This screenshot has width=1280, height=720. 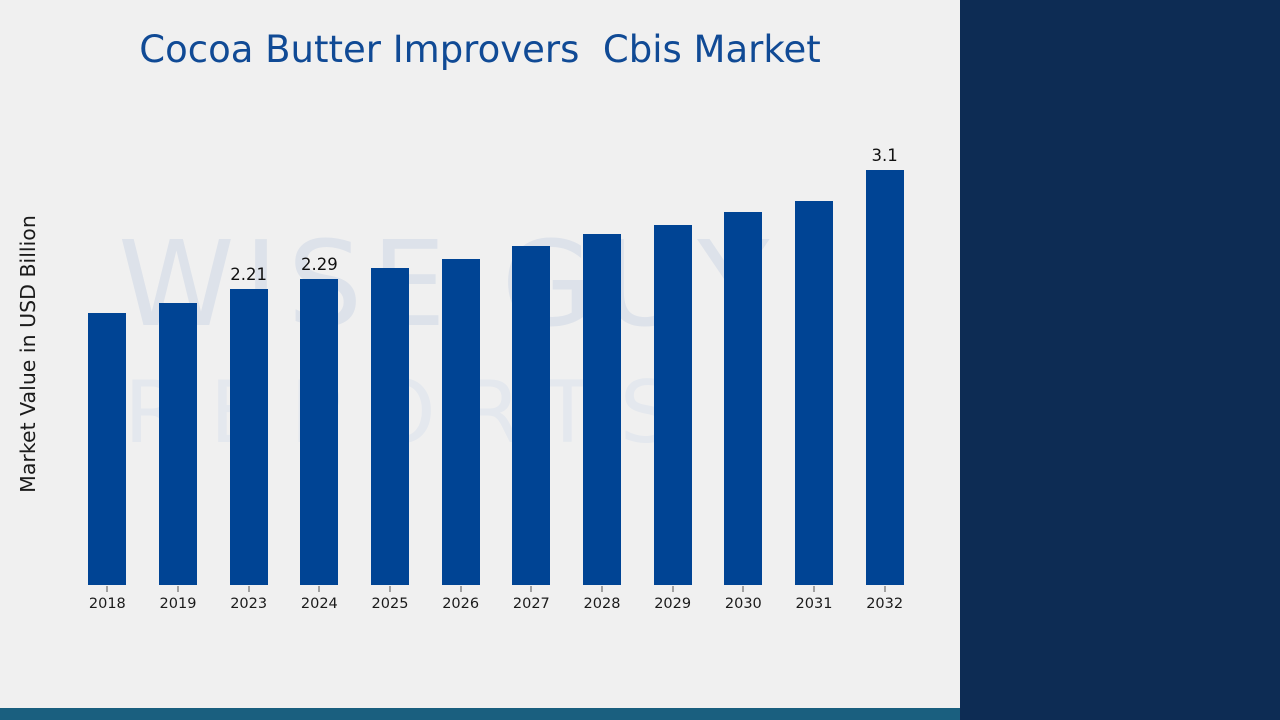 I want to click on bar-group: 2.29 2024, so click(x=319, y=361).